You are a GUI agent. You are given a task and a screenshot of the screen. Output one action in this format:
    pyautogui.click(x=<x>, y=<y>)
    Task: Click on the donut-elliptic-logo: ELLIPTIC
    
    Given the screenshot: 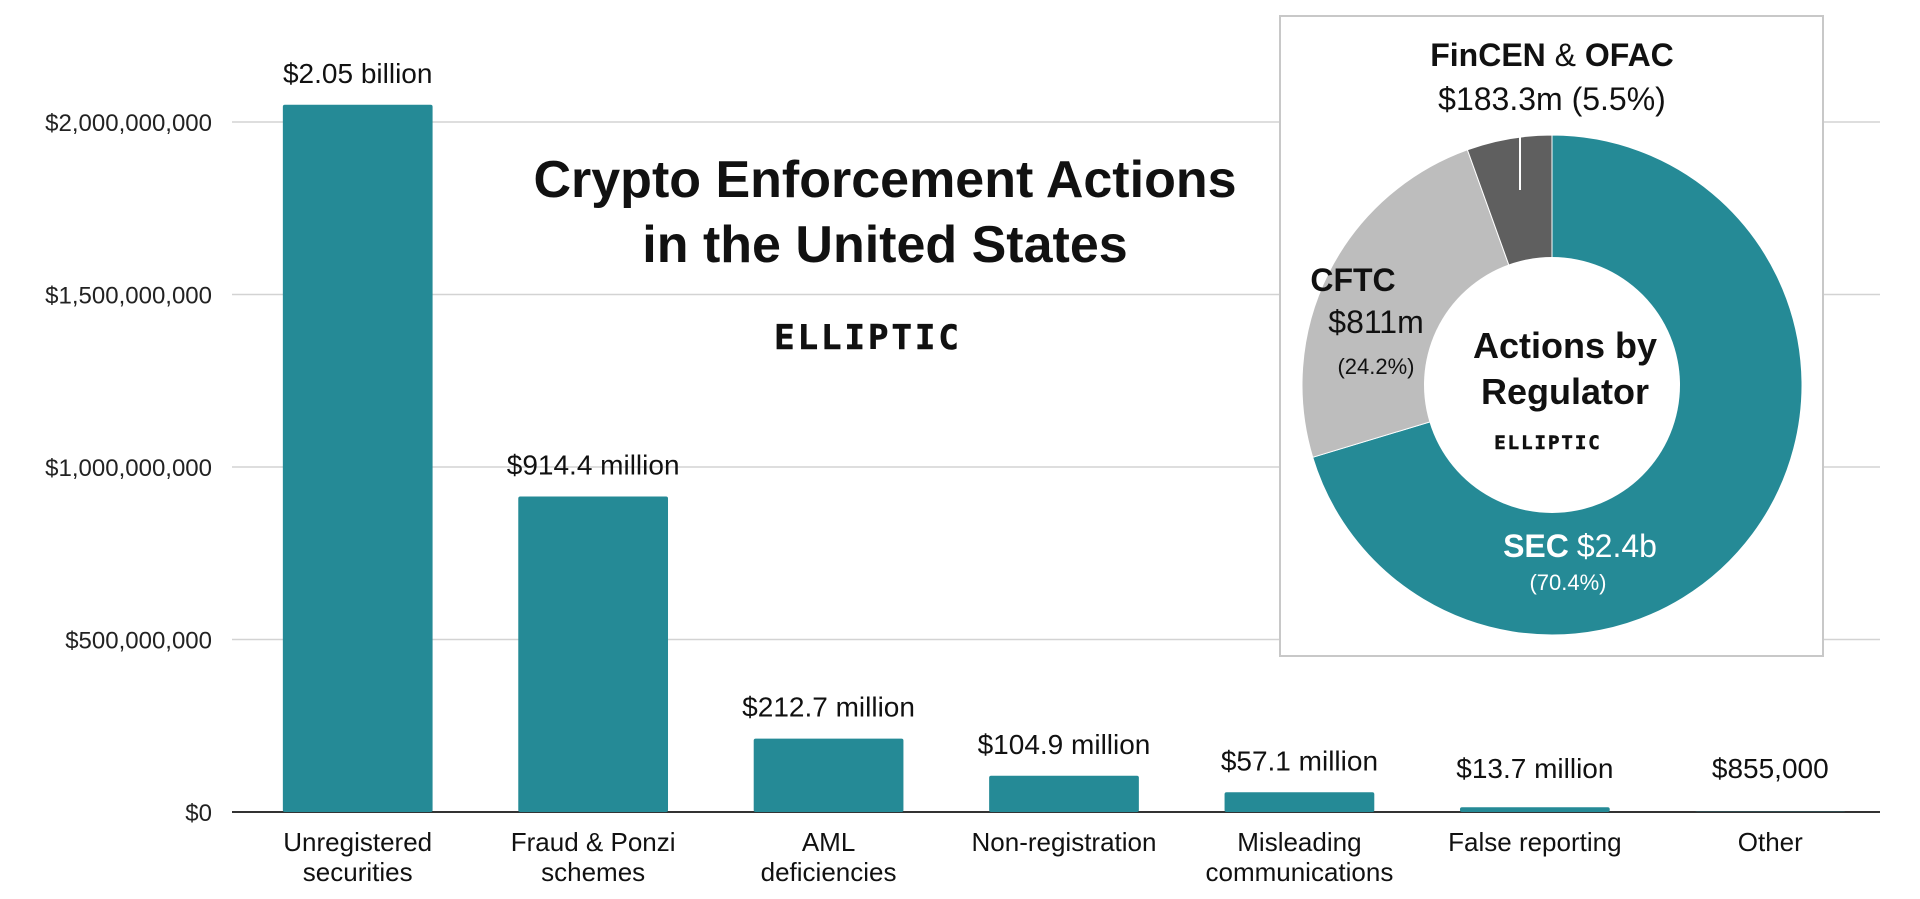 What is the action you would take?
    pyautogui.click(x=1548, y=443)
    